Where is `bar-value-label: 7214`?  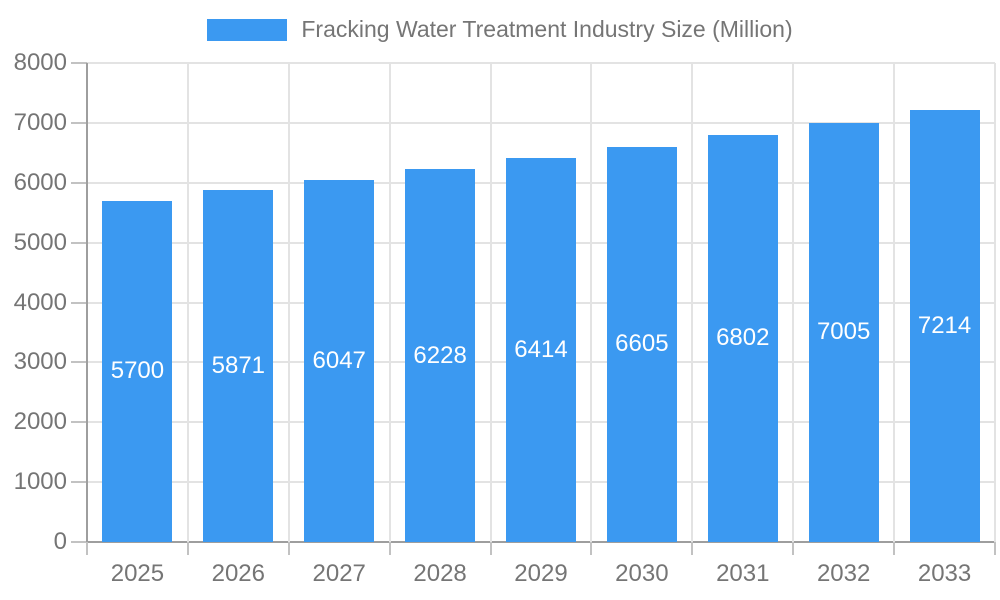
bar-value-label: 7214 is located at coordinates (944, 326).